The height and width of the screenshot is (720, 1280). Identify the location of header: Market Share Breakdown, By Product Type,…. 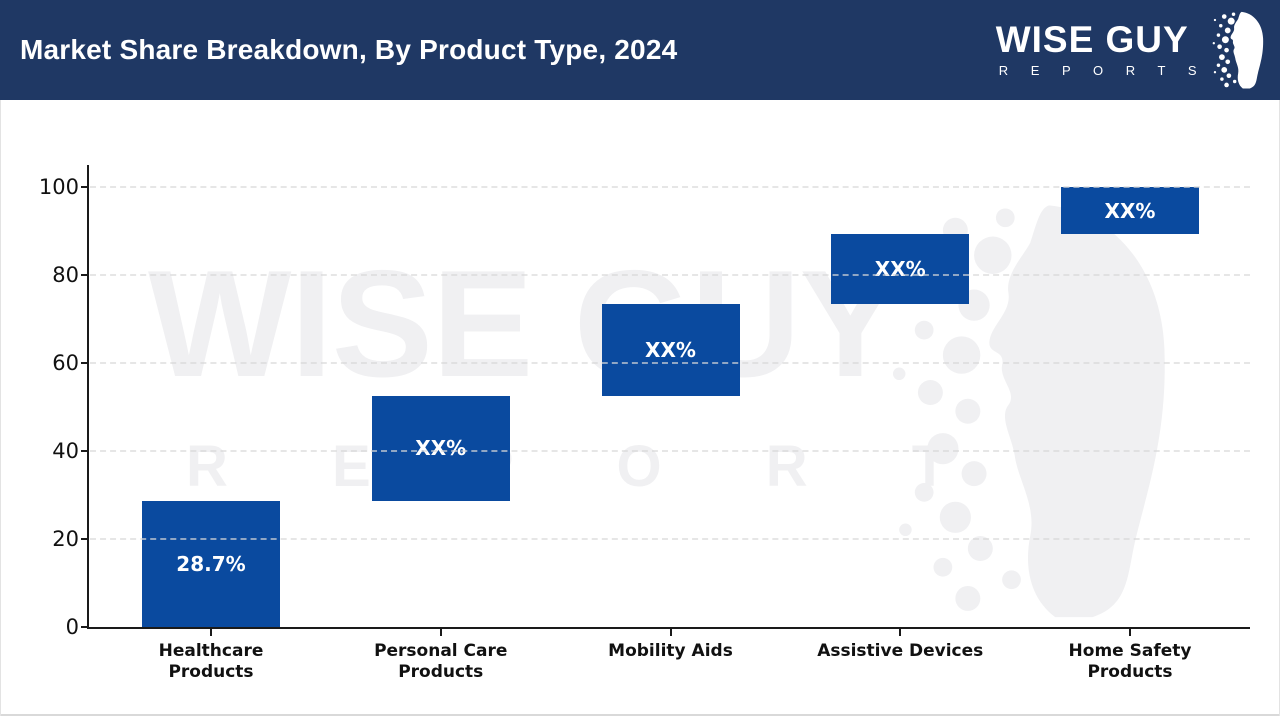
(640, 50).